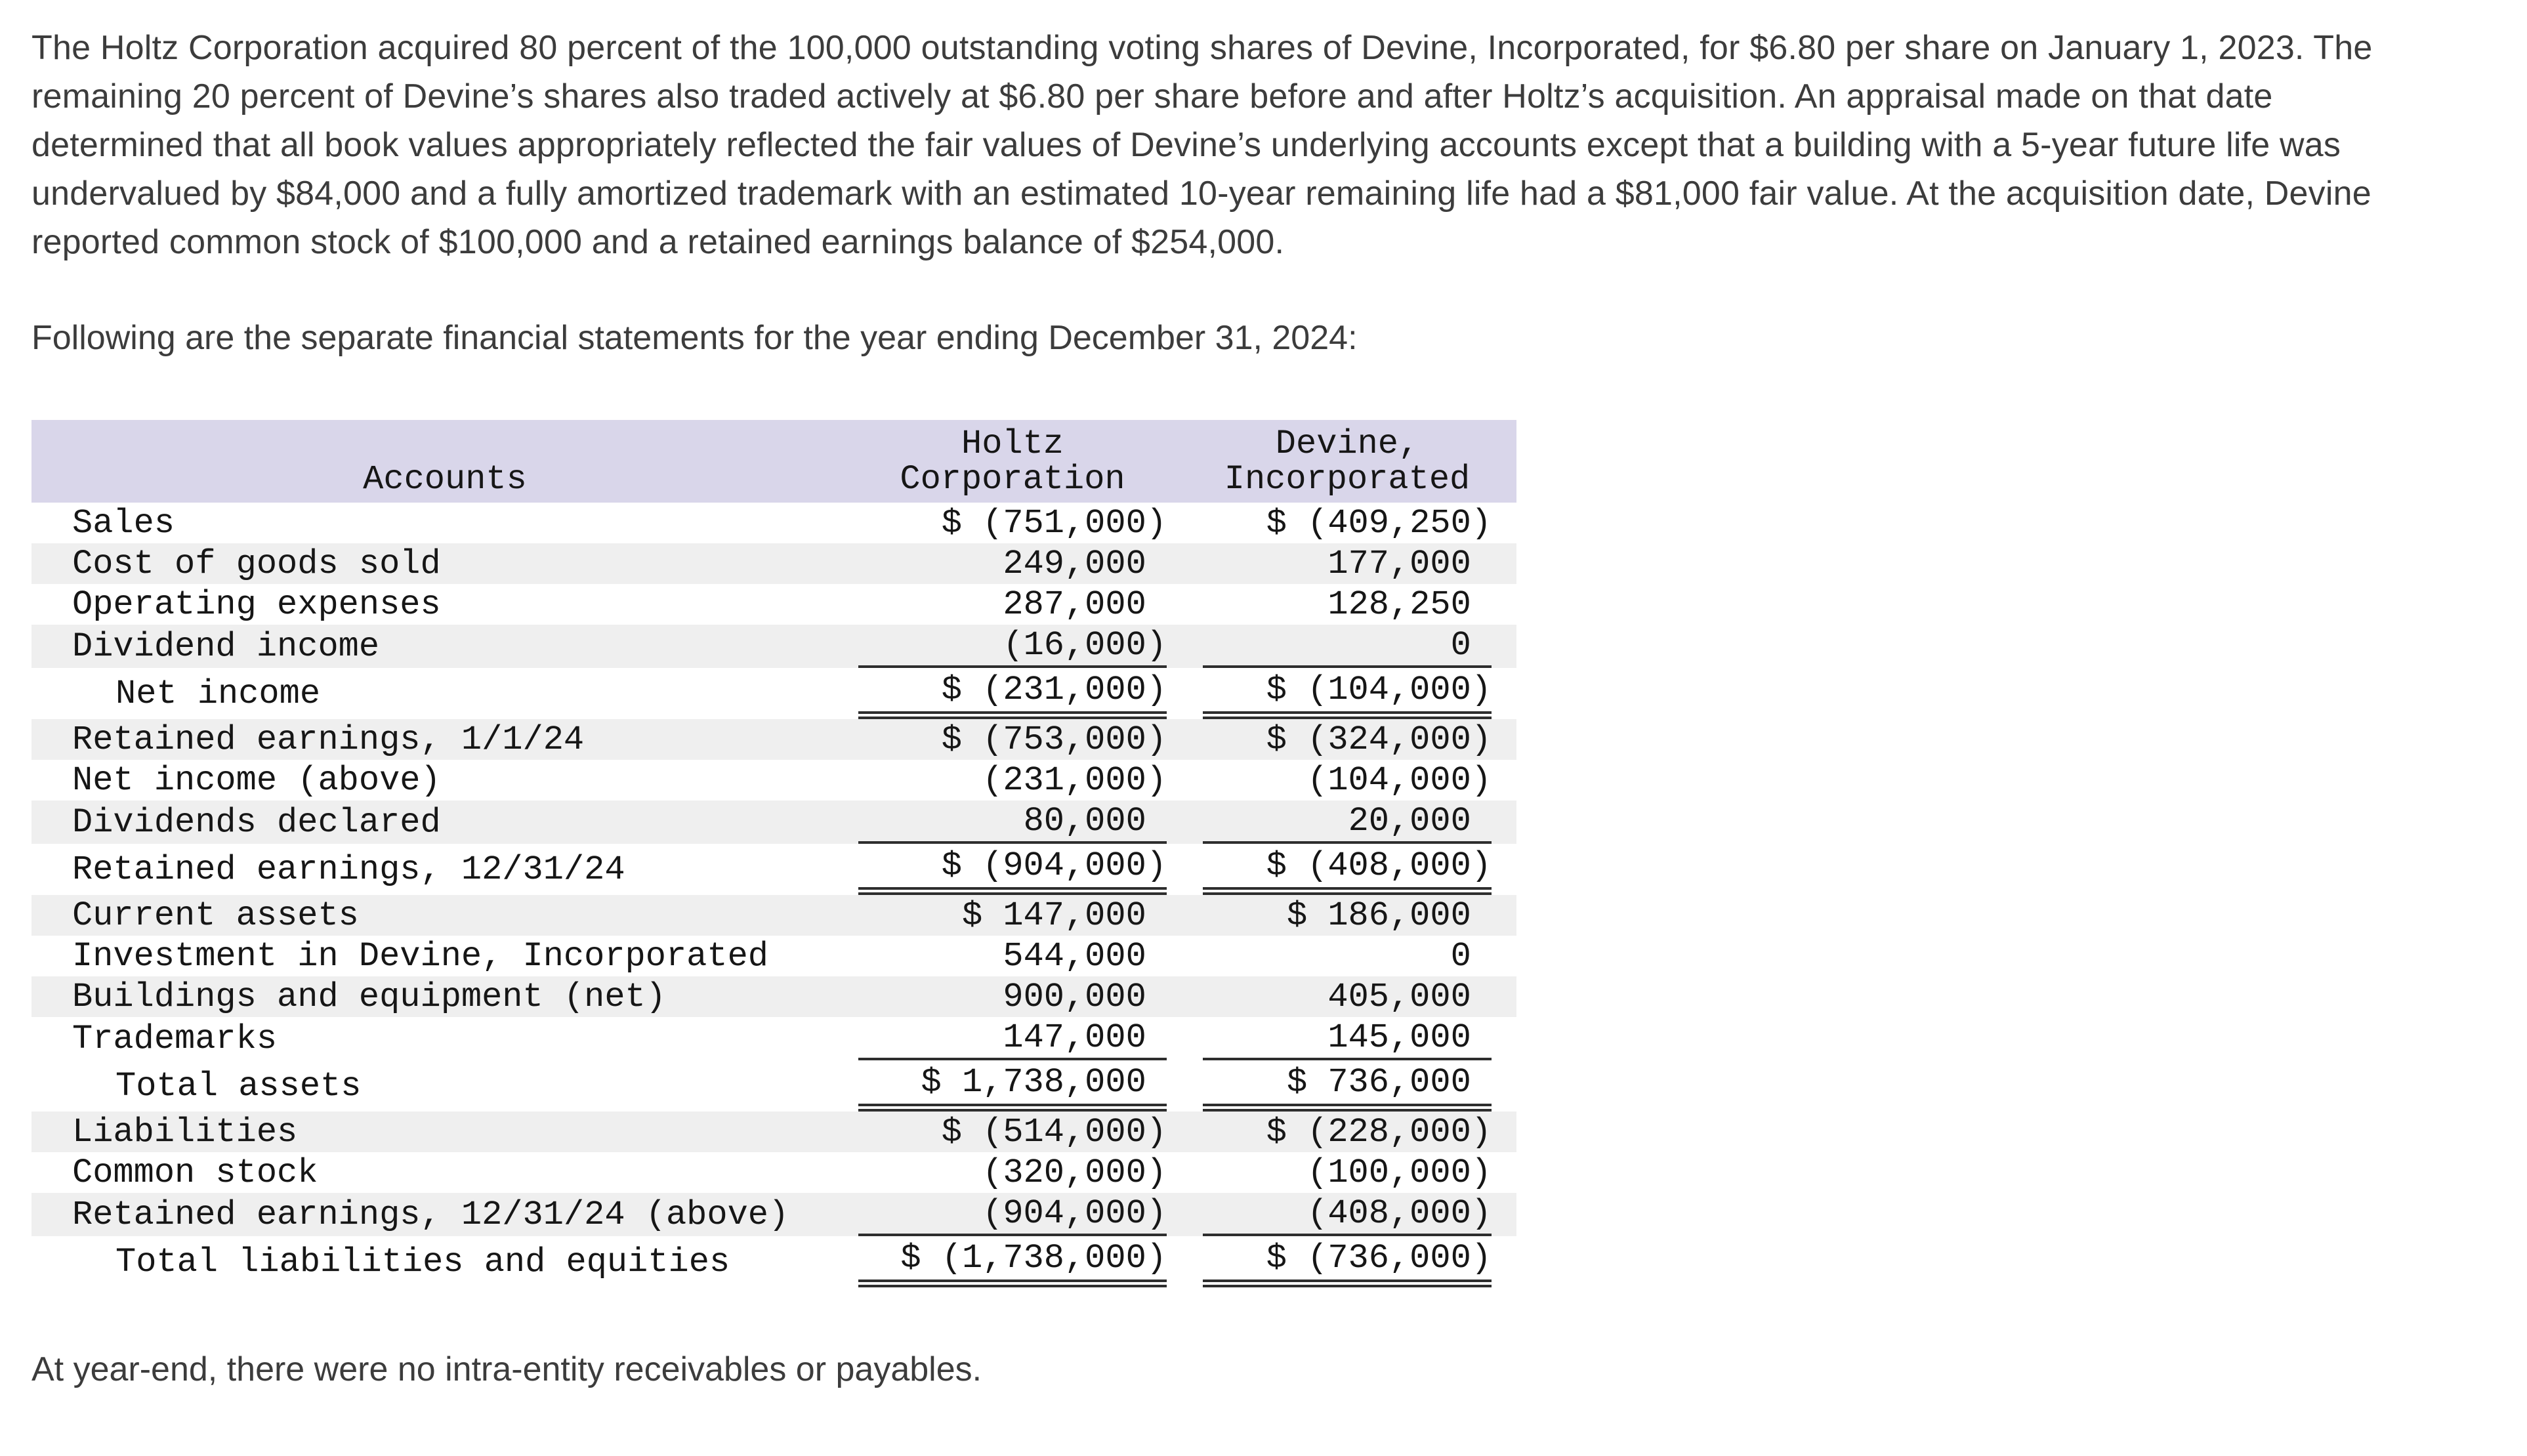 The image size is (2527, 1456). Describe the element at coordinates (175, 1038) in the screenshot. I see `account-label: Trademarks` at that location.